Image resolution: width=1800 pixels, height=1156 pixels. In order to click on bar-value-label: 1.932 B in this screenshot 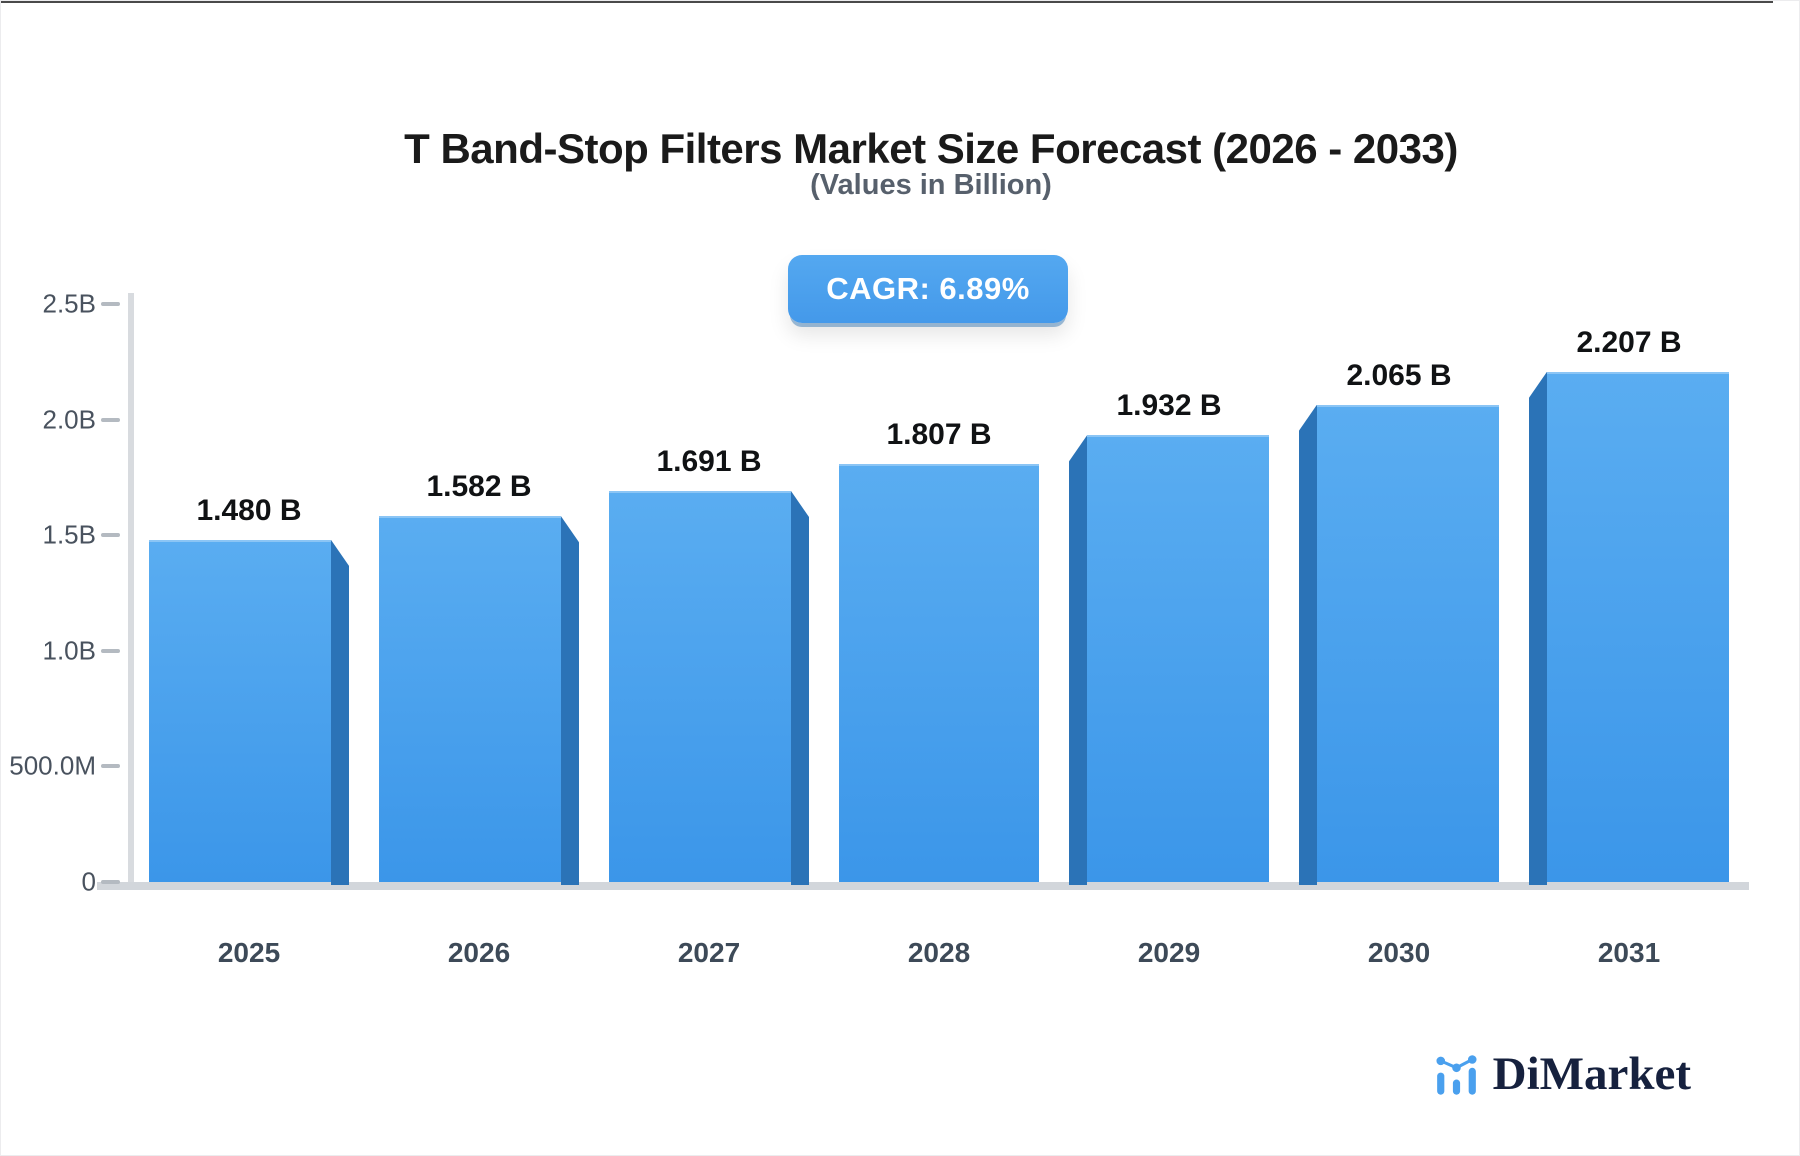, I will do `click(1169, 406)`.